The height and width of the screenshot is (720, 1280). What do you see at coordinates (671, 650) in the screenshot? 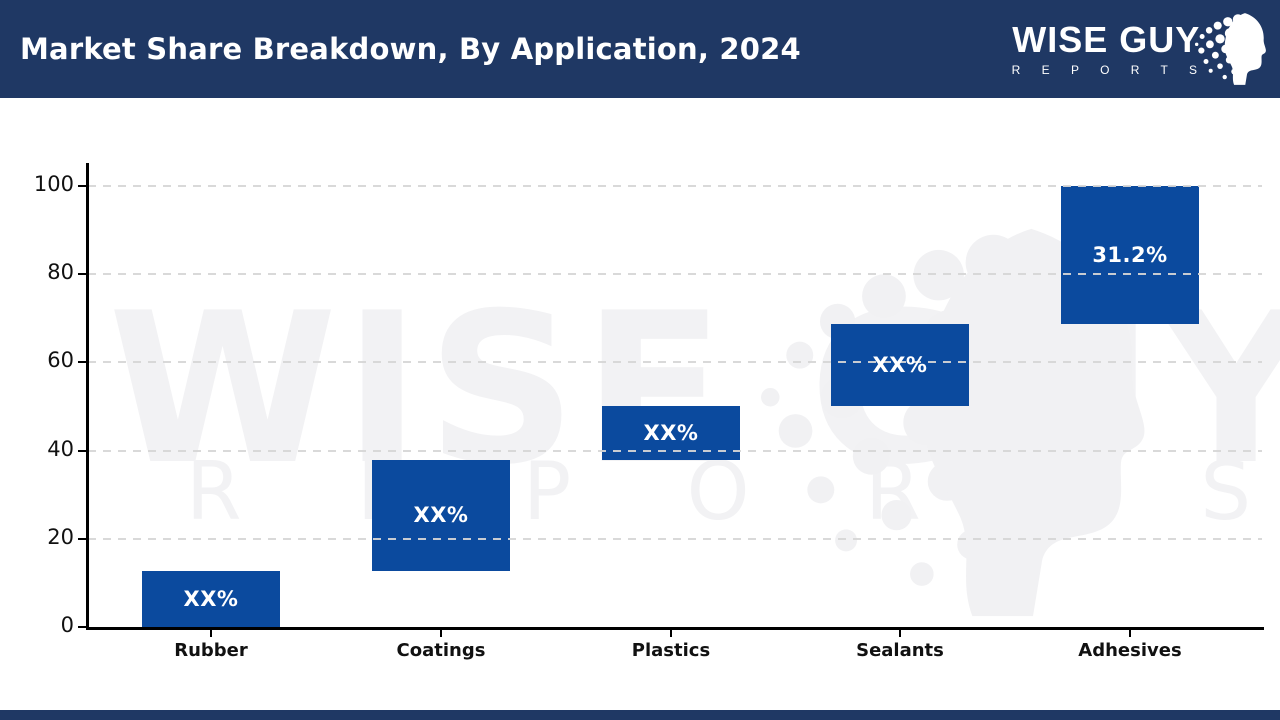
I see `x-axis-label: Plastics` at bounding box center [671, 650].